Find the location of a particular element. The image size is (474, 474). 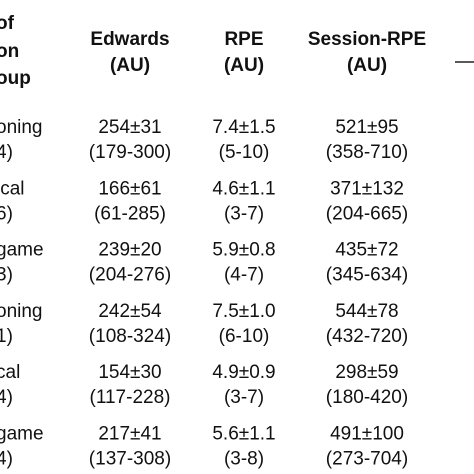

cell: (137-308) is located at coordinates (130, 459).